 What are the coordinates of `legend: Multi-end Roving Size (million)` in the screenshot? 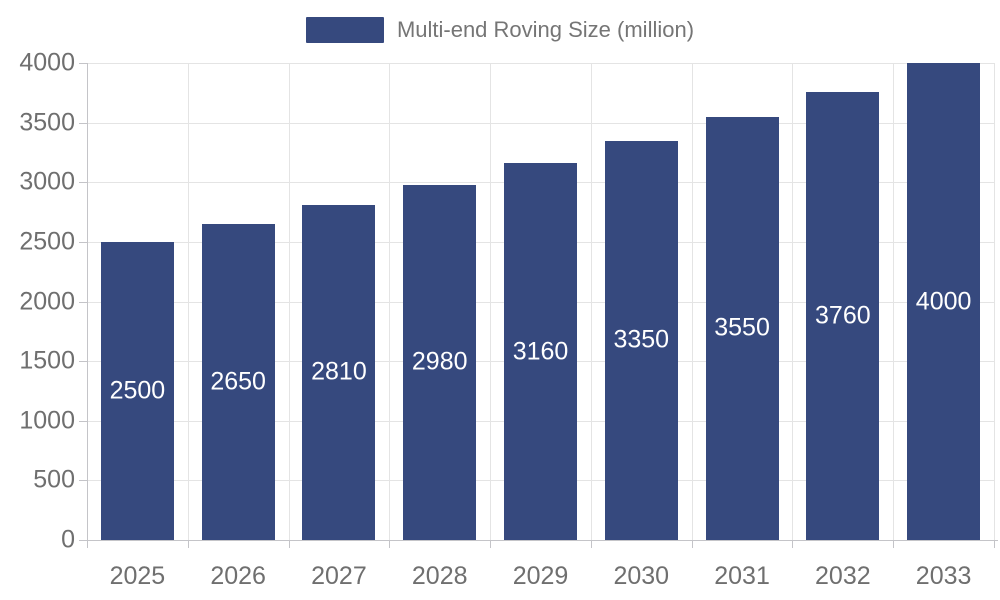 It's located at (500, 30).